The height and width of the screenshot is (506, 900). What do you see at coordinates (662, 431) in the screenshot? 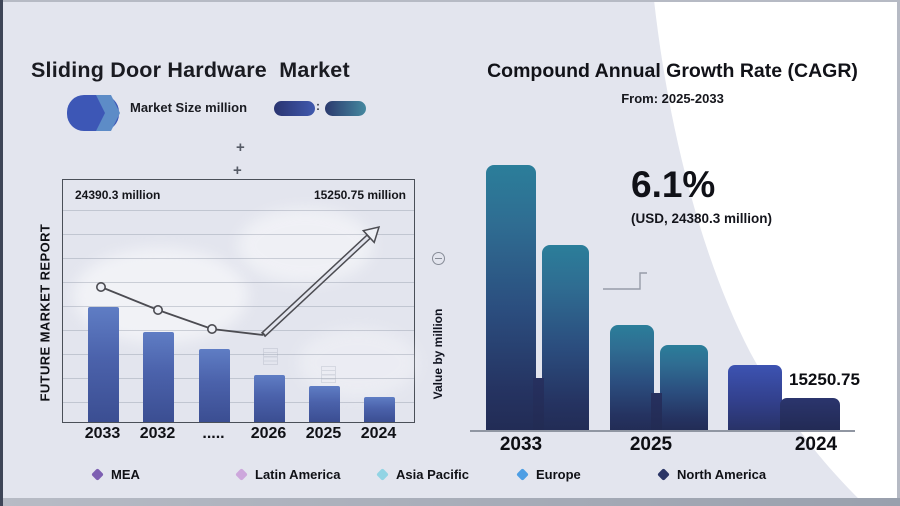
I see `right-x-axis` at bounding box center [662, 431].